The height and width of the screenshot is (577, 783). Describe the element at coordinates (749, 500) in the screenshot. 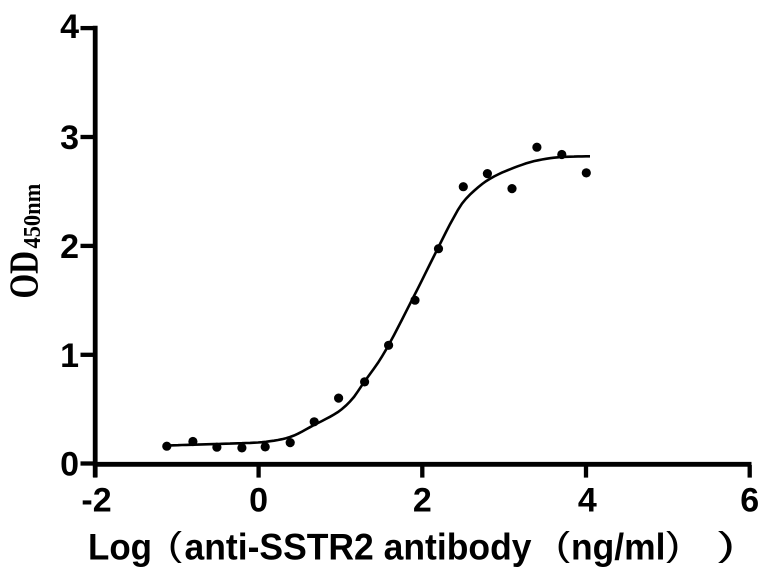

I see `svg-text: 6` at that location.